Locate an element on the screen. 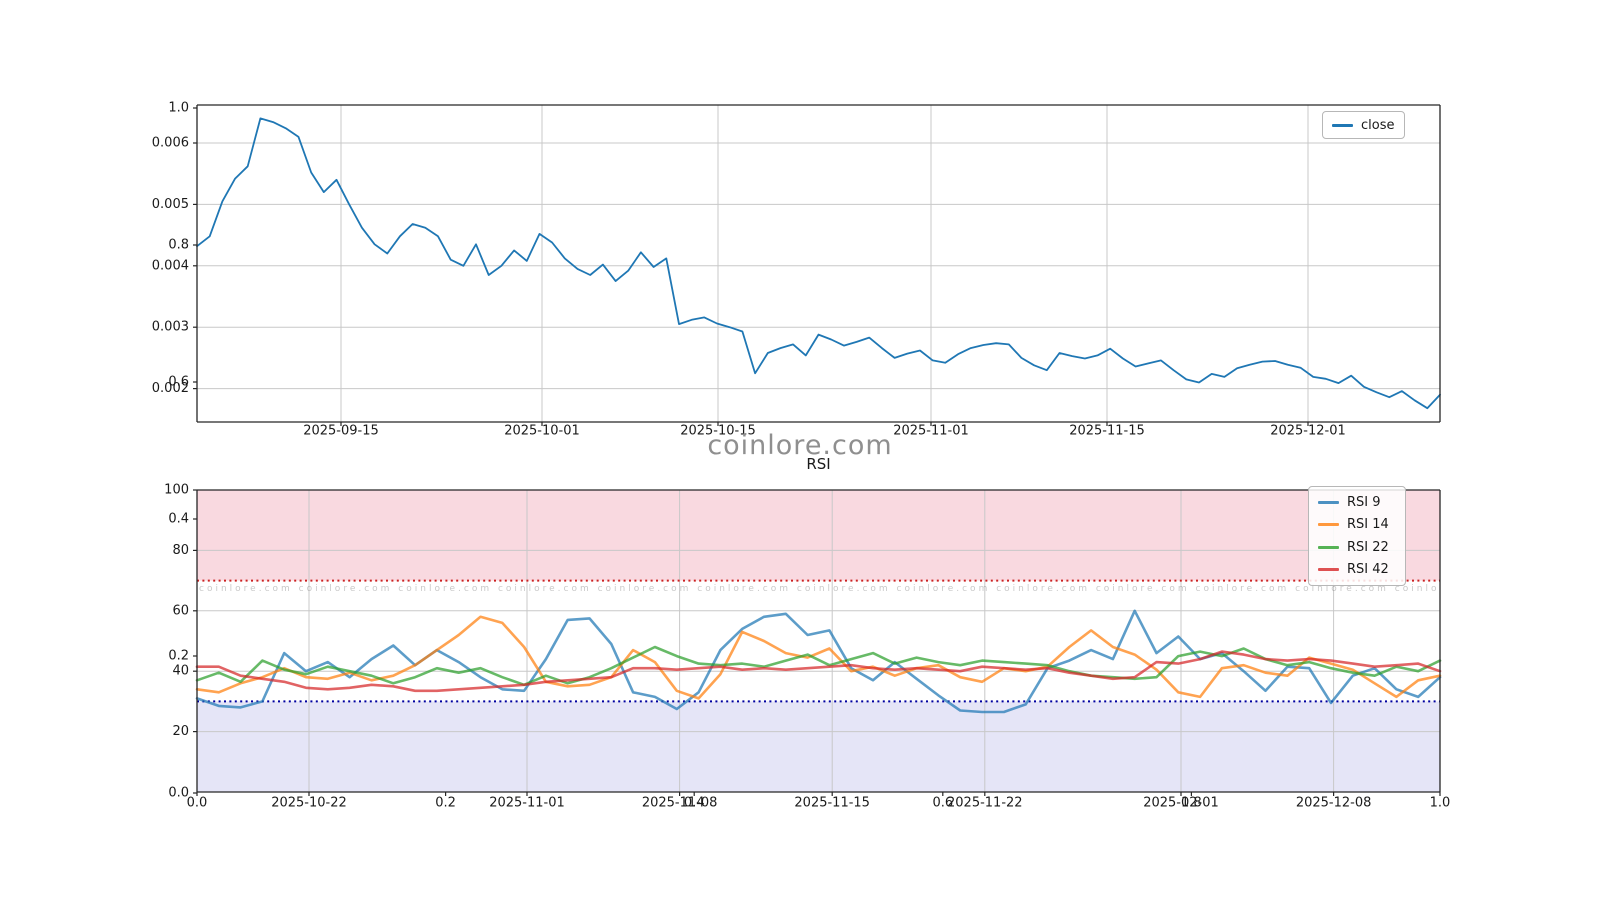 This screenshot has width=1600, height=900. svg-text: 2025-11-22 is located at coordinates (985, 803).